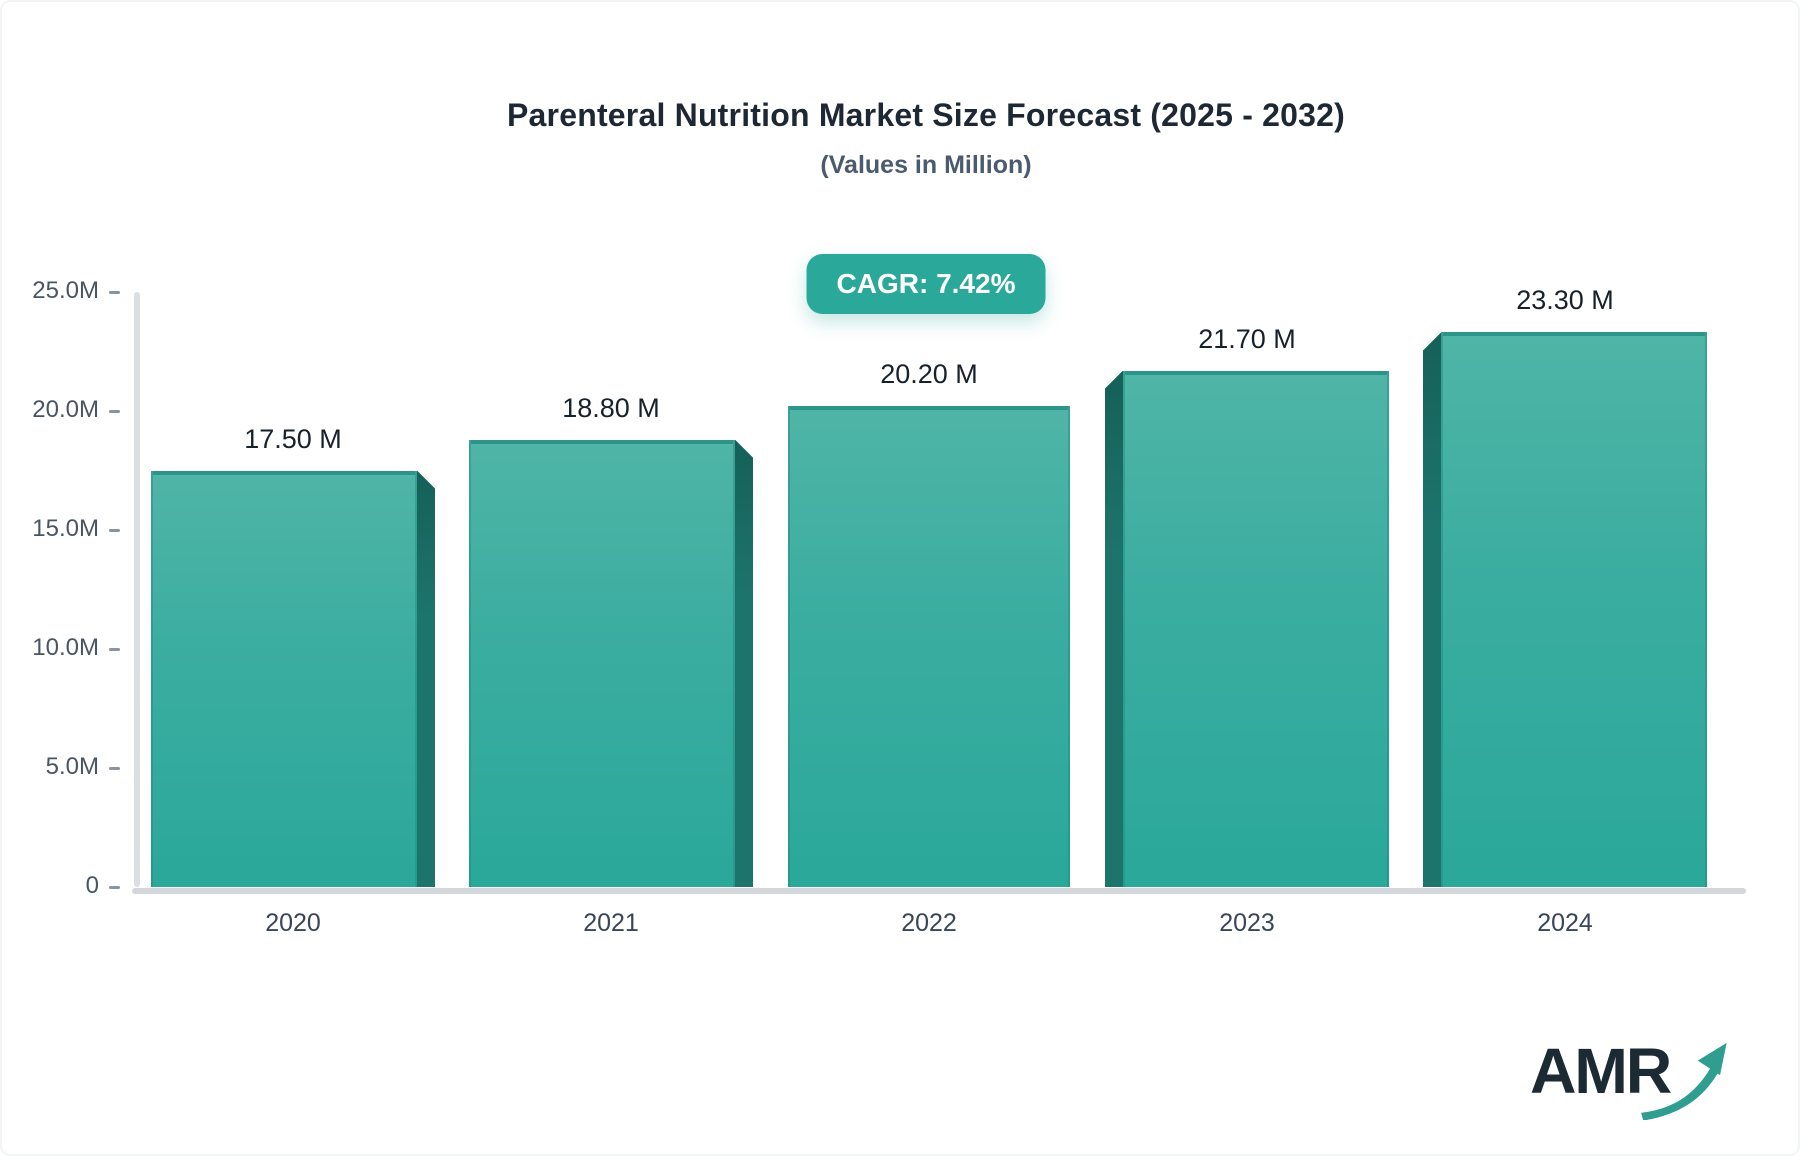  I want to click on bar-slot-2022: 20.20 M 2022, so click(929, 614).